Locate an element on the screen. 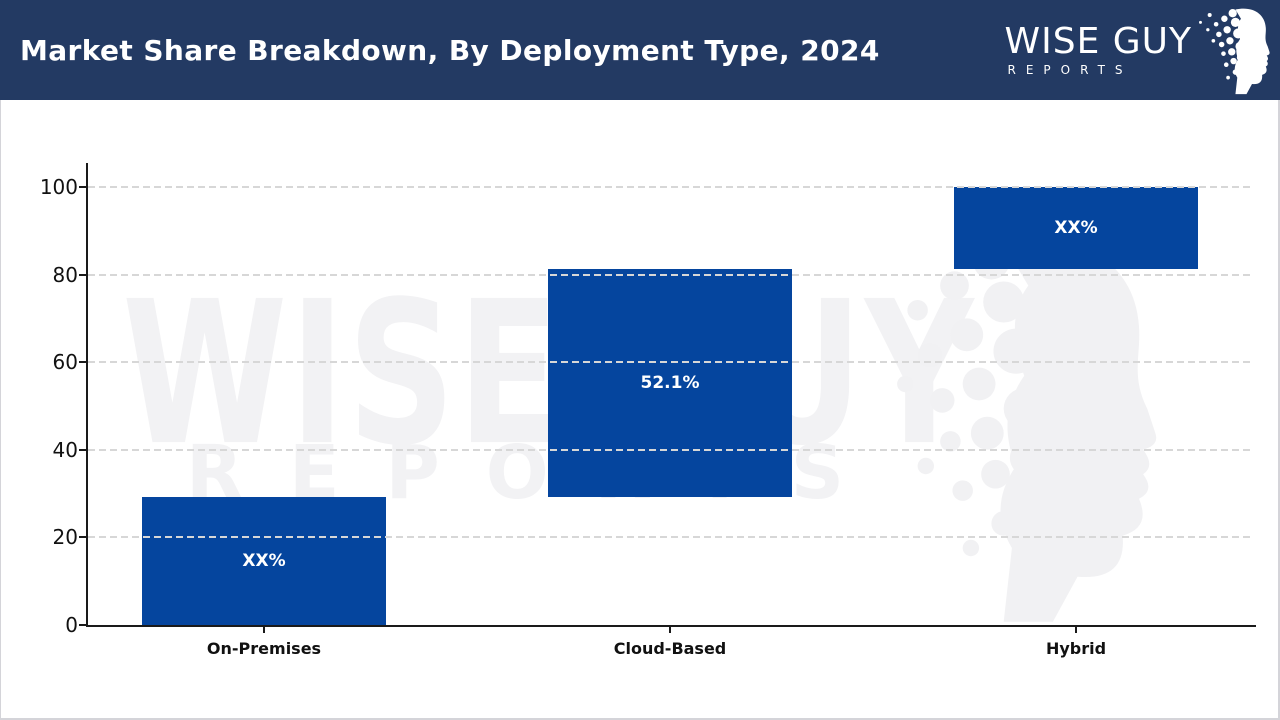  page-border-right is located at coordinates (1279, 410).